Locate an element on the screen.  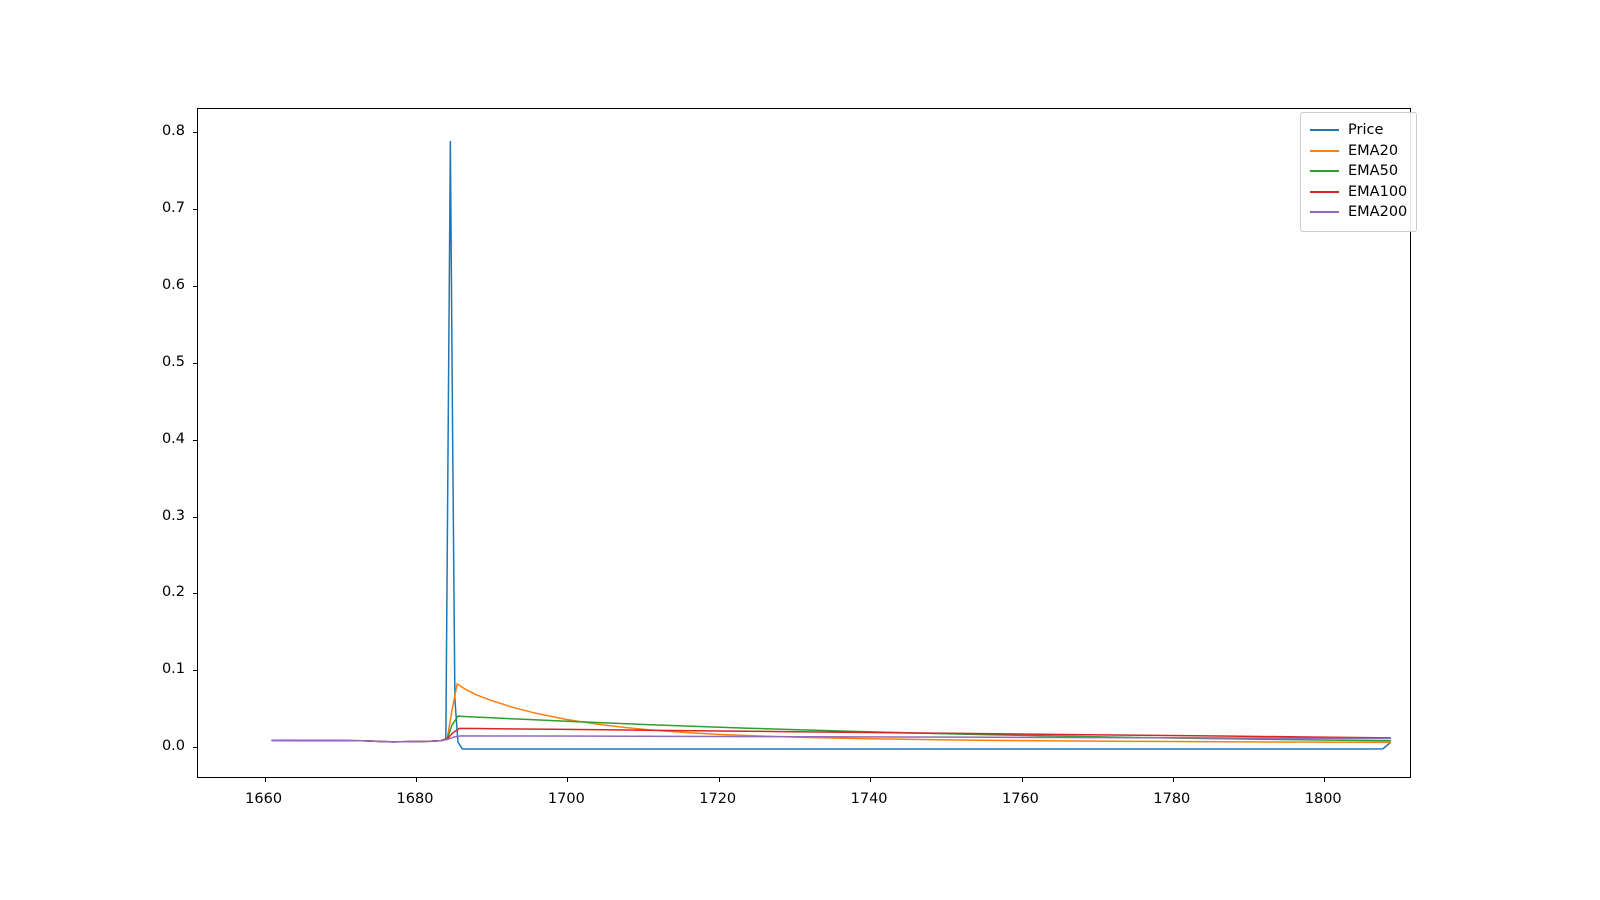
y-tick-label: 0.3 is located at coordinates (173, 515).